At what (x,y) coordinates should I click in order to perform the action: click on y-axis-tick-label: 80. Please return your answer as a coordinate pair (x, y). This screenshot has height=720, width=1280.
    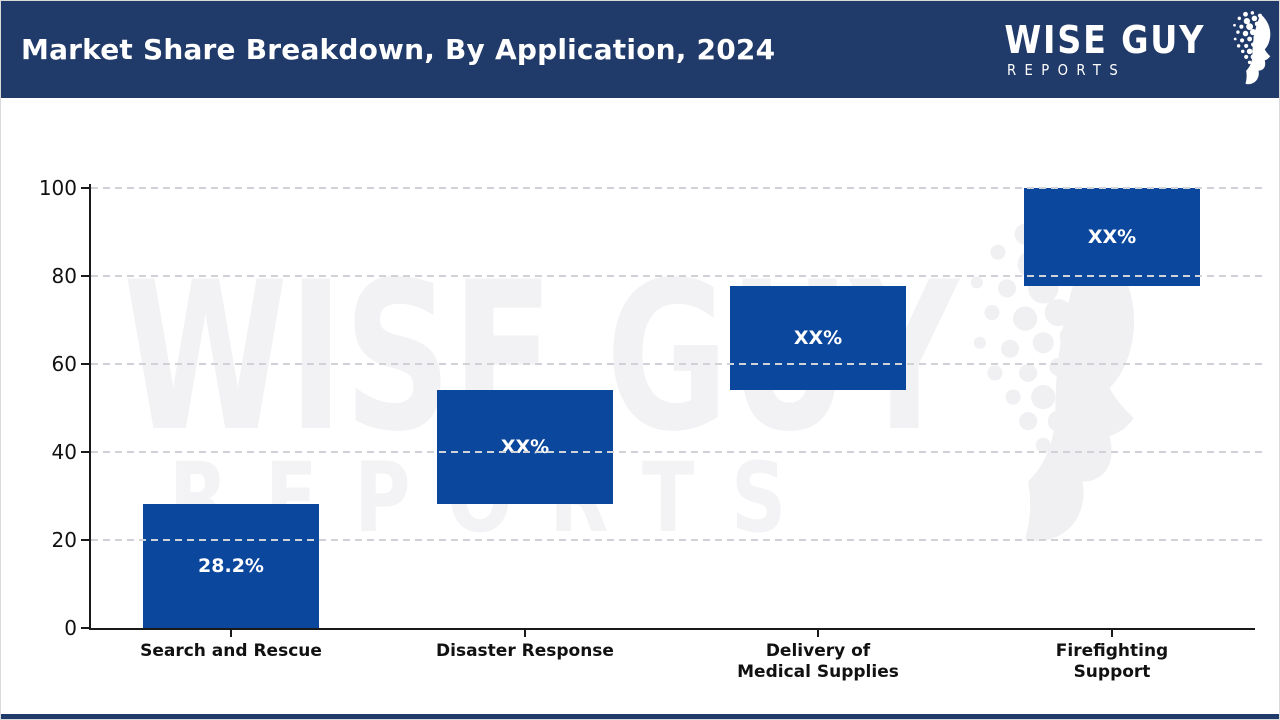
    Looking at the image, I should click on (64, 276).